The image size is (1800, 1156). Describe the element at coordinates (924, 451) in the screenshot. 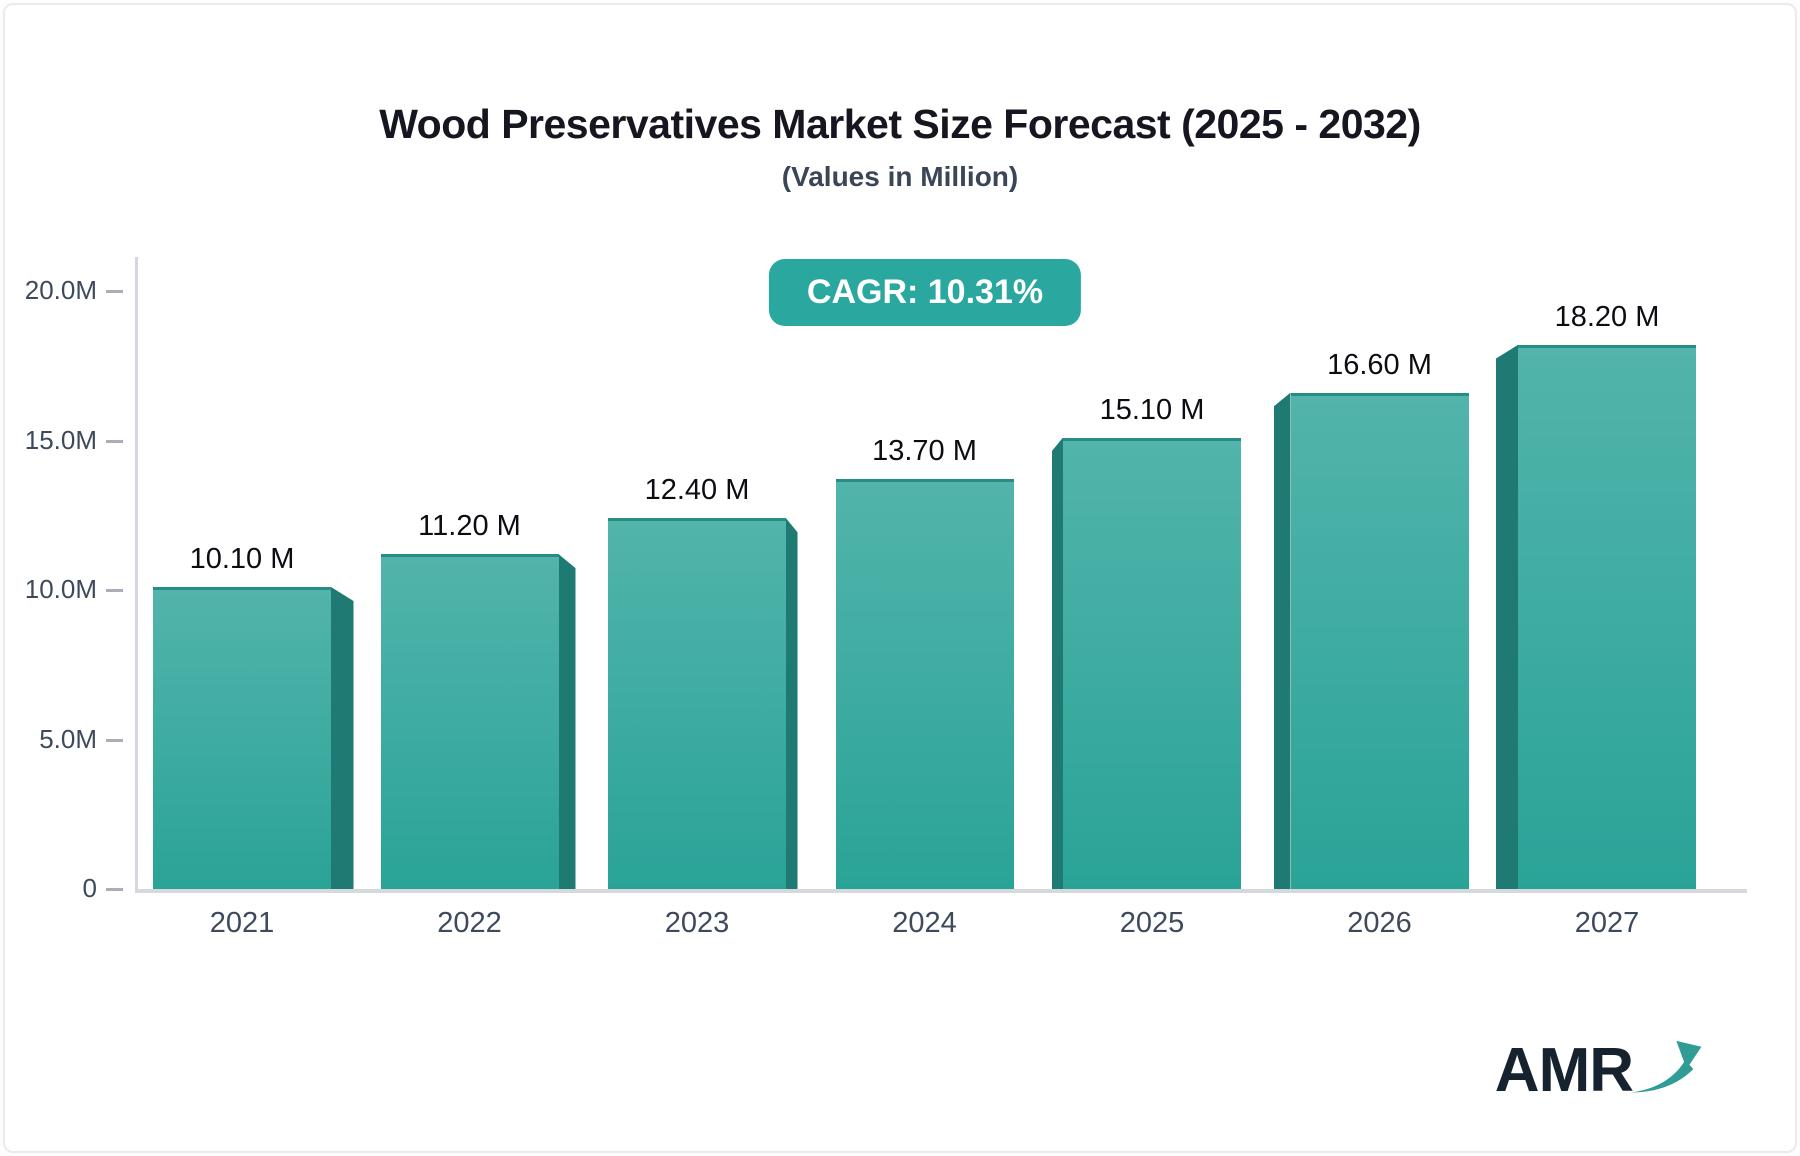

I see `bar-value-label: 13.70 M` at that location.